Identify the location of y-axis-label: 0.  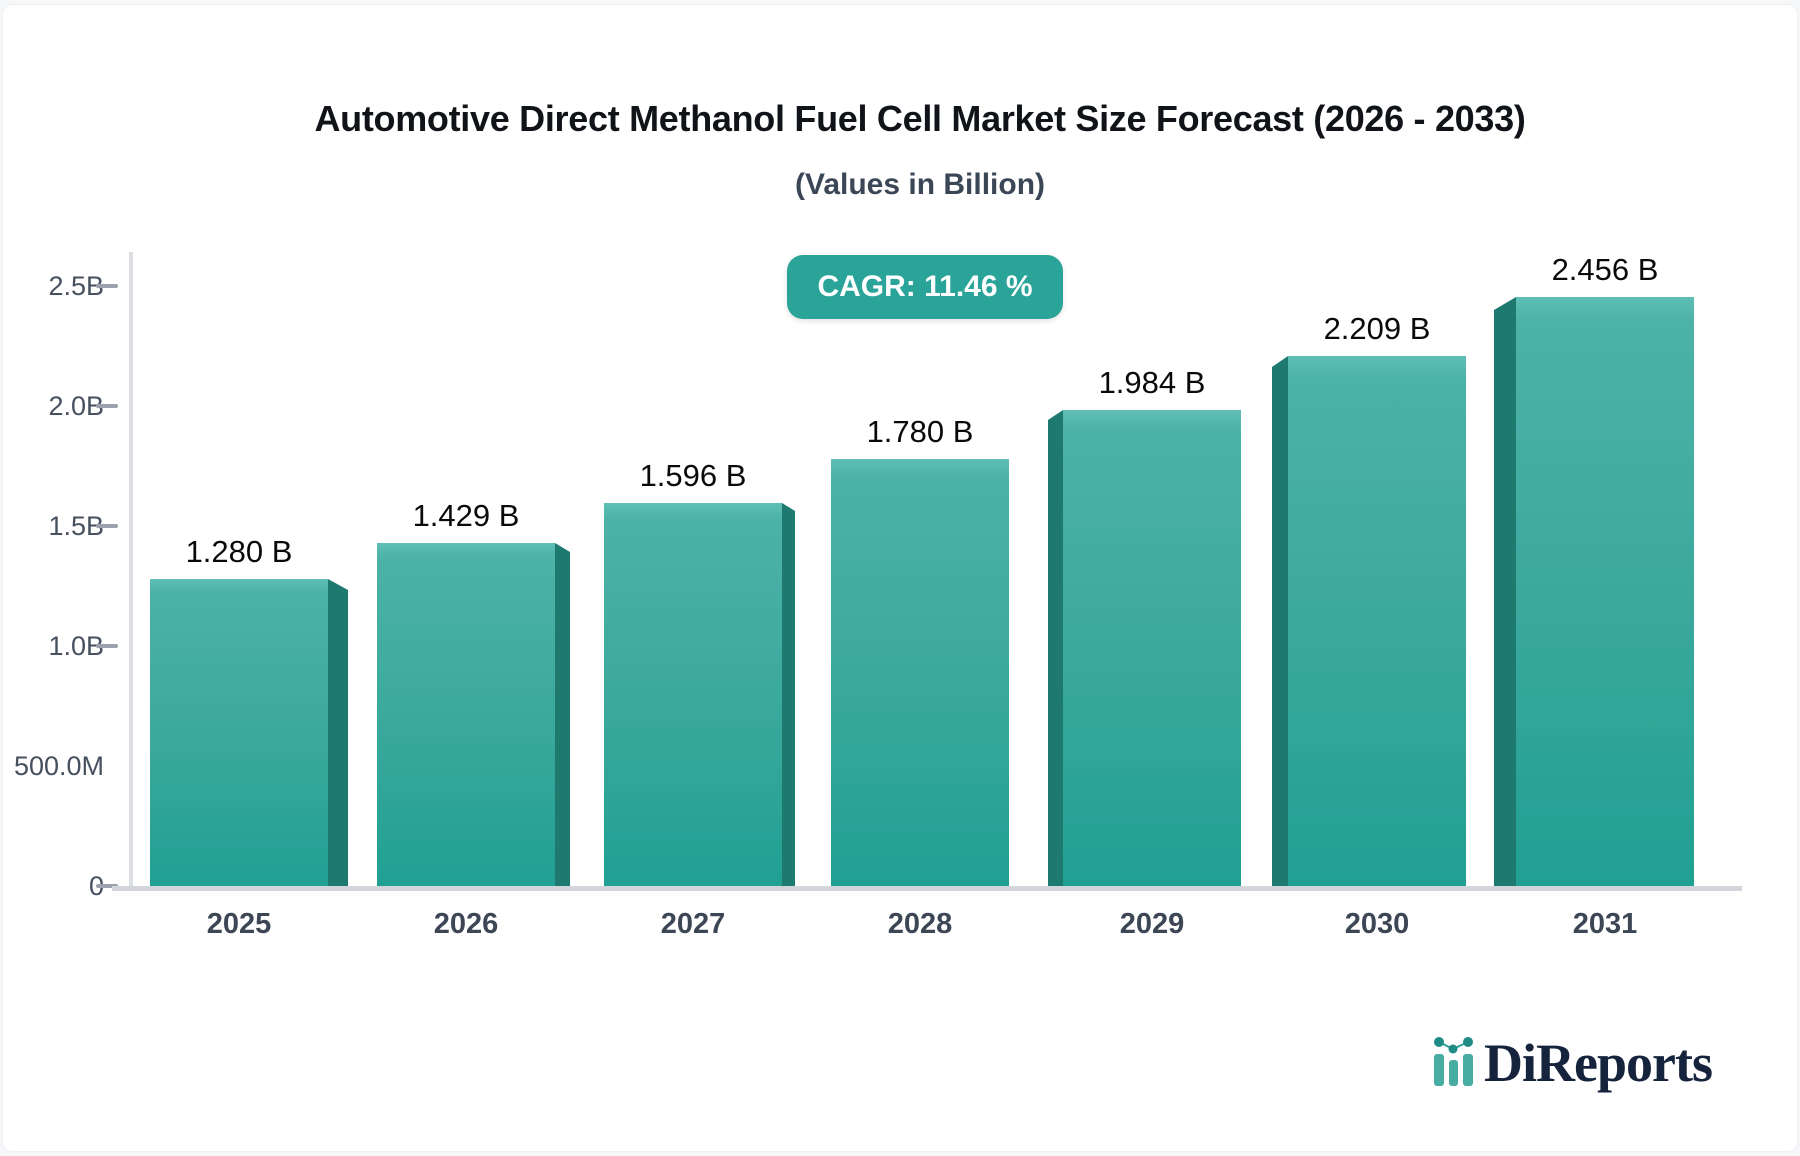
(52, 886).